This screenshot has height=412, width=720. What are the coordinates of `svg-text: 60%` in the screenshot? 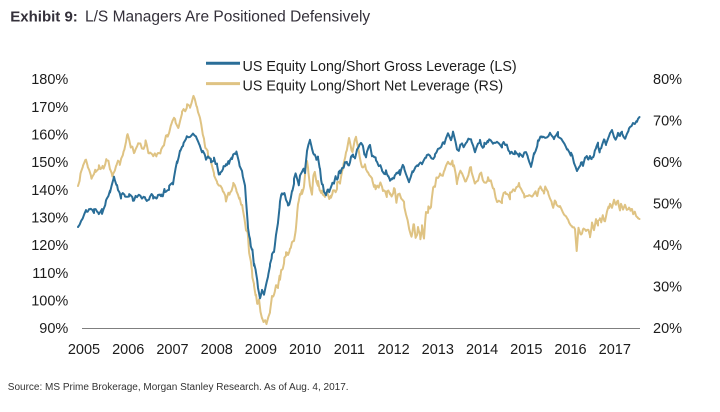 It's located at (667, 163).